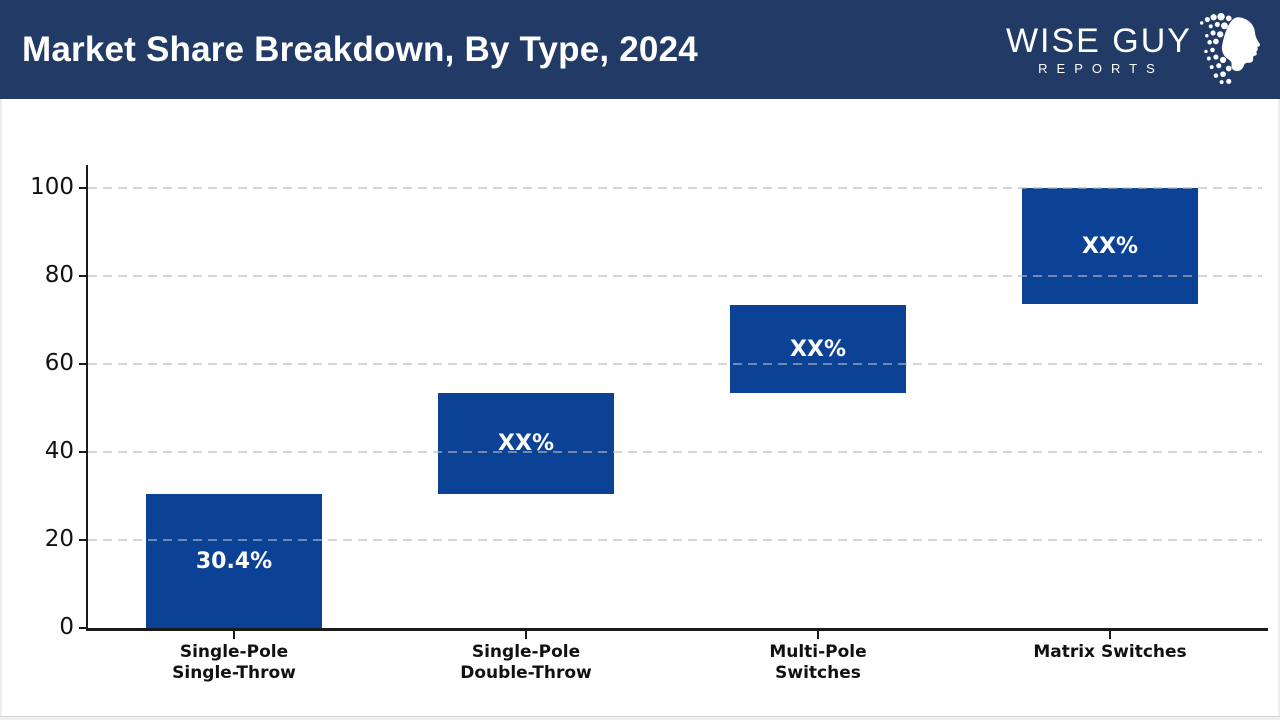  I want to click on page-title: Market Share Breakdown, By Type, 2024, so click(360, 49).